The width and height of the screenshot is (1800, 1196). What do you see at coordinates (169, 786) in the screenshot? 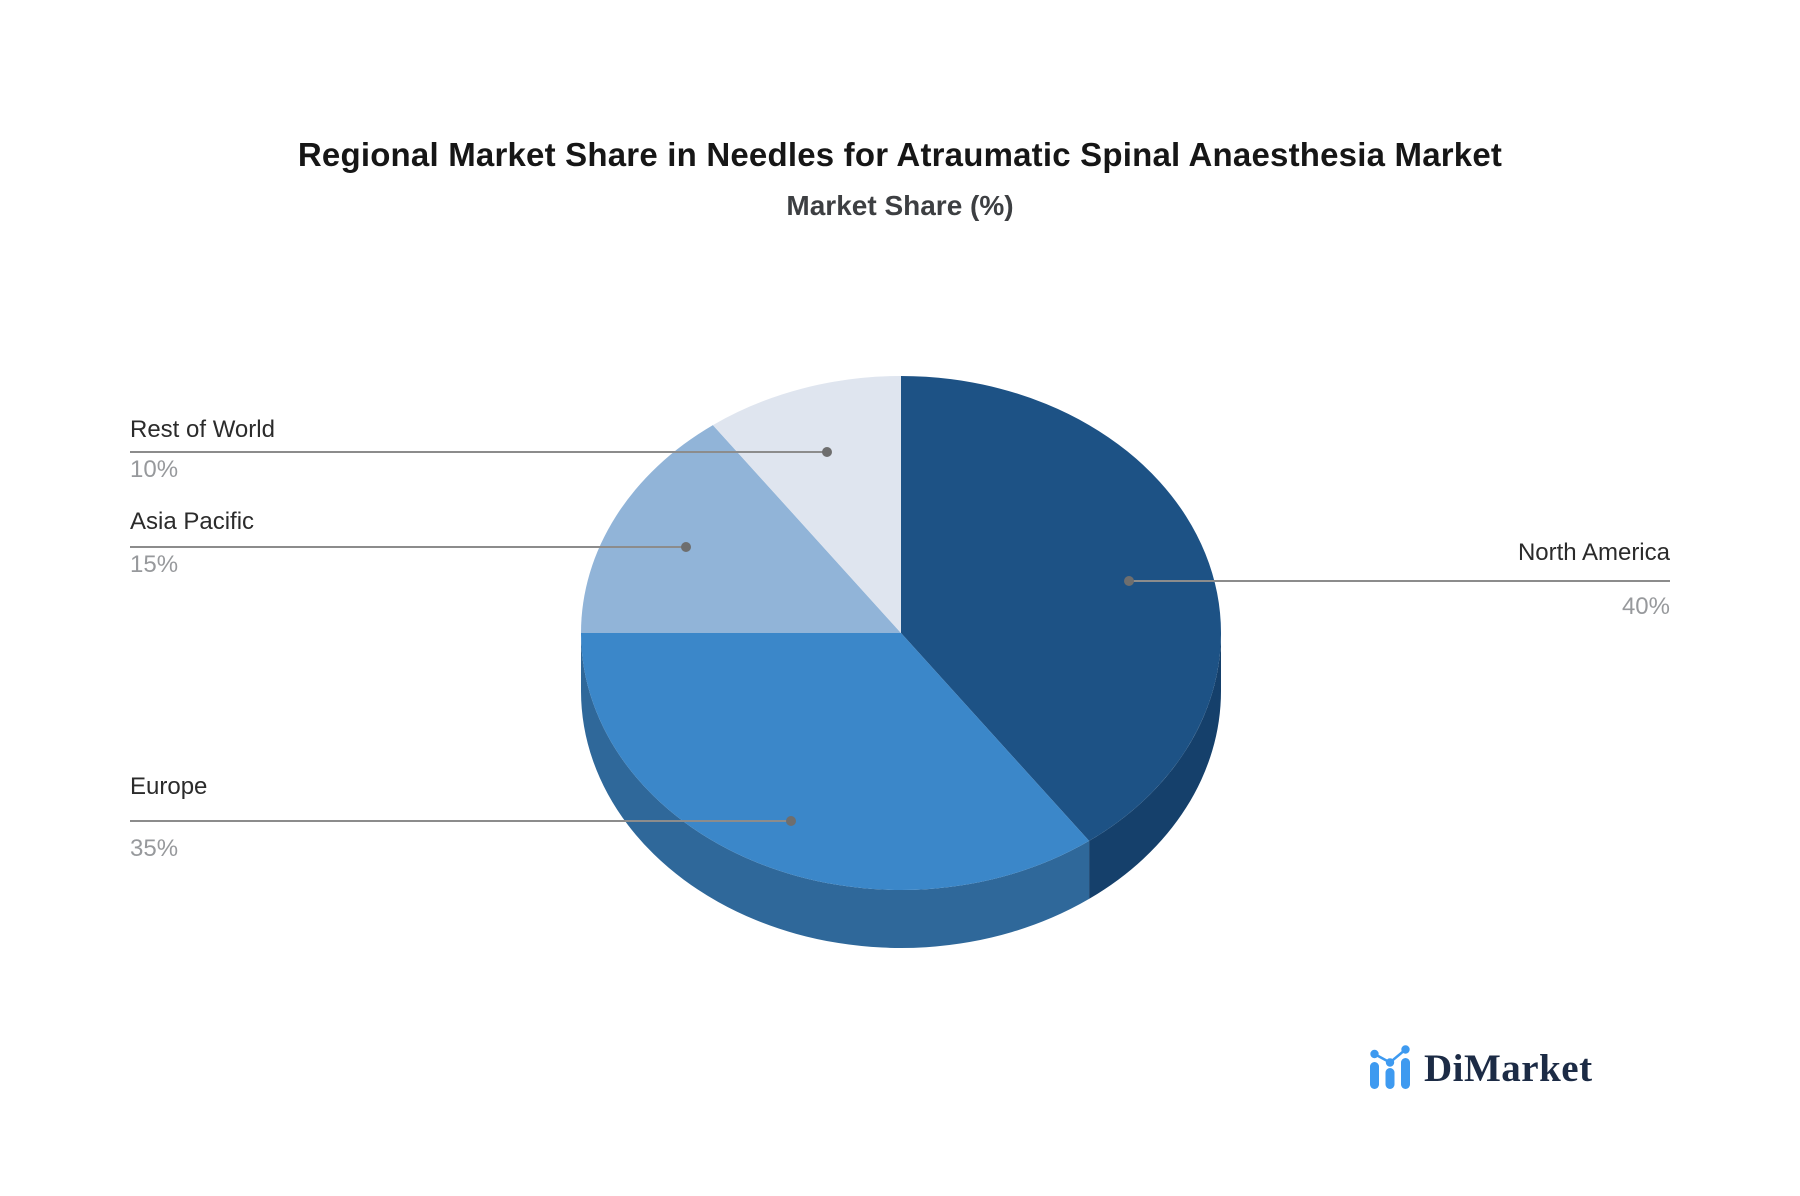
I see `slice-label-europe: Europe` at bounding box center [169, 786].